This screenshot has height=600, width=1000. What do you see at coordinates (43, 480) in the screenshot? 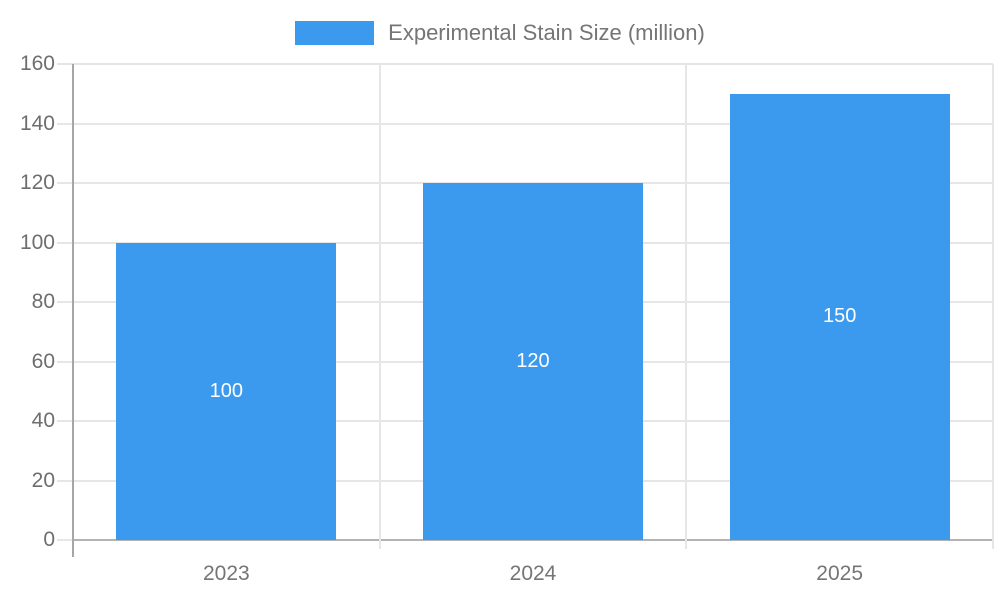
I see `y-tick-label: 20` at bounding box center [43, 480].